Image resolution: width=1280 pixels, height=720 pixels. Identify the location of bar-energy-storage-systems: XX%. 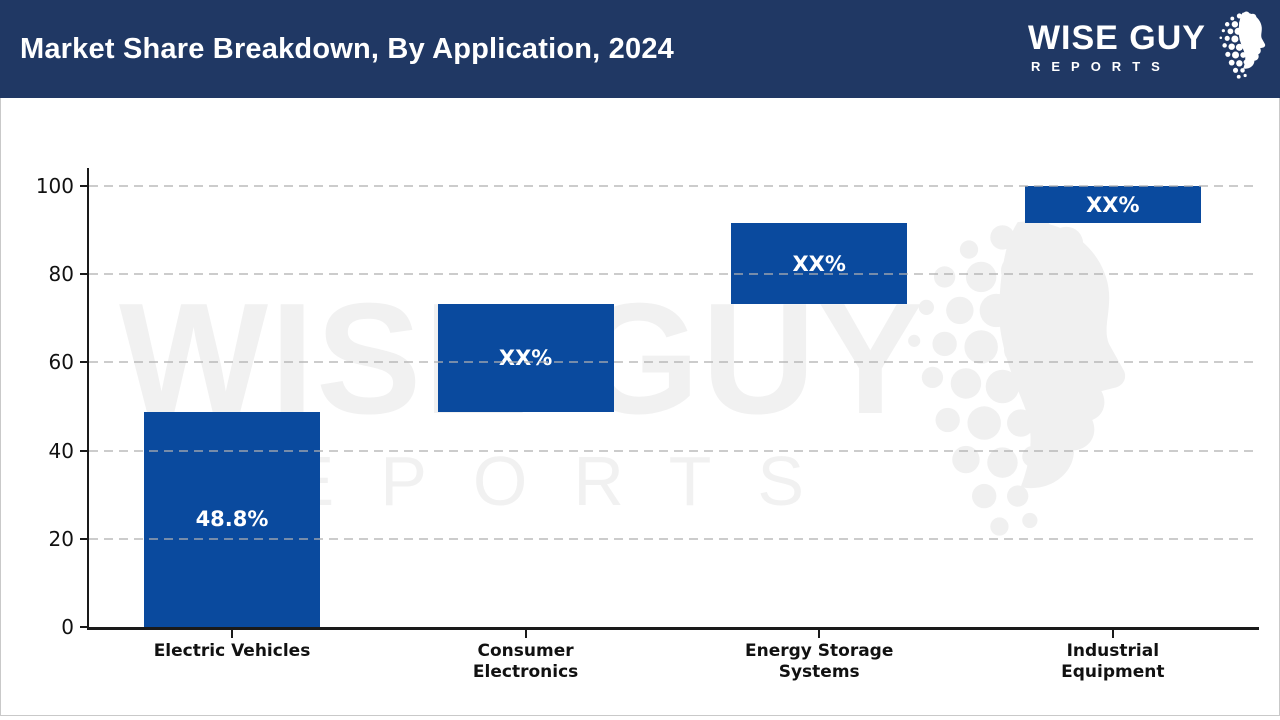
(819, 264).